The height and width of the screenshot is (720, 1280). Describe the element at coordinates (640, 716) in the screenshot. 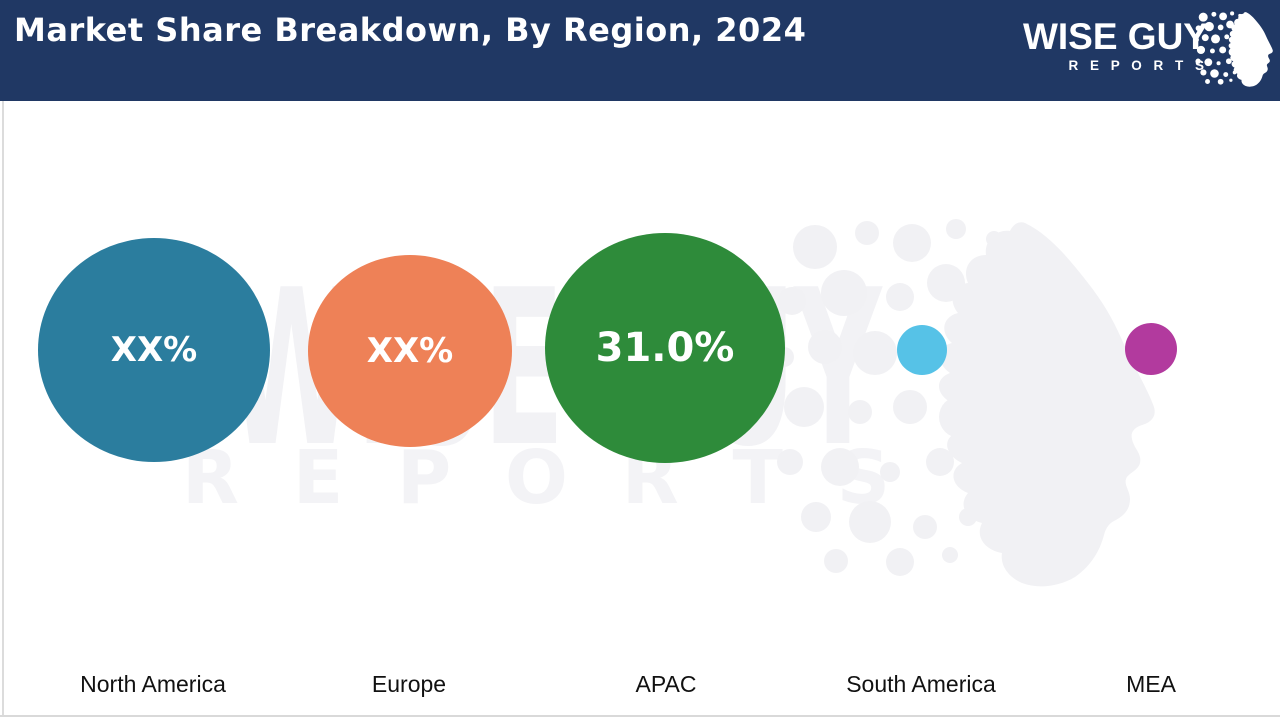

I see `x-axis-line` at that location.